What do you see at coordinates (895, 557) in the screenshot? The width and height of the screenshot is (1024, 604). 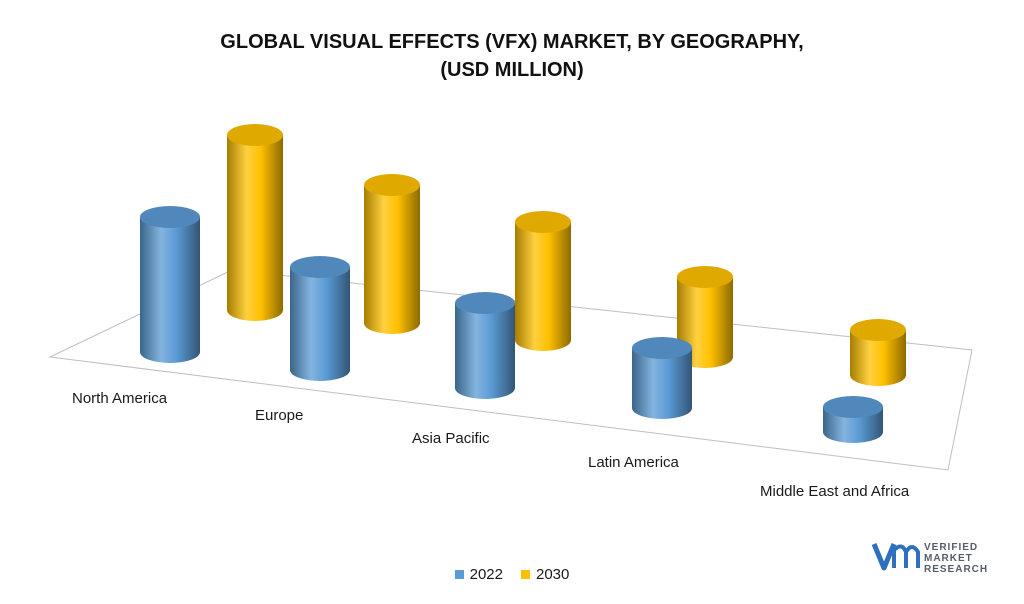 I see `vmr-logo-mark-icon` at bounding box center [895, 557].